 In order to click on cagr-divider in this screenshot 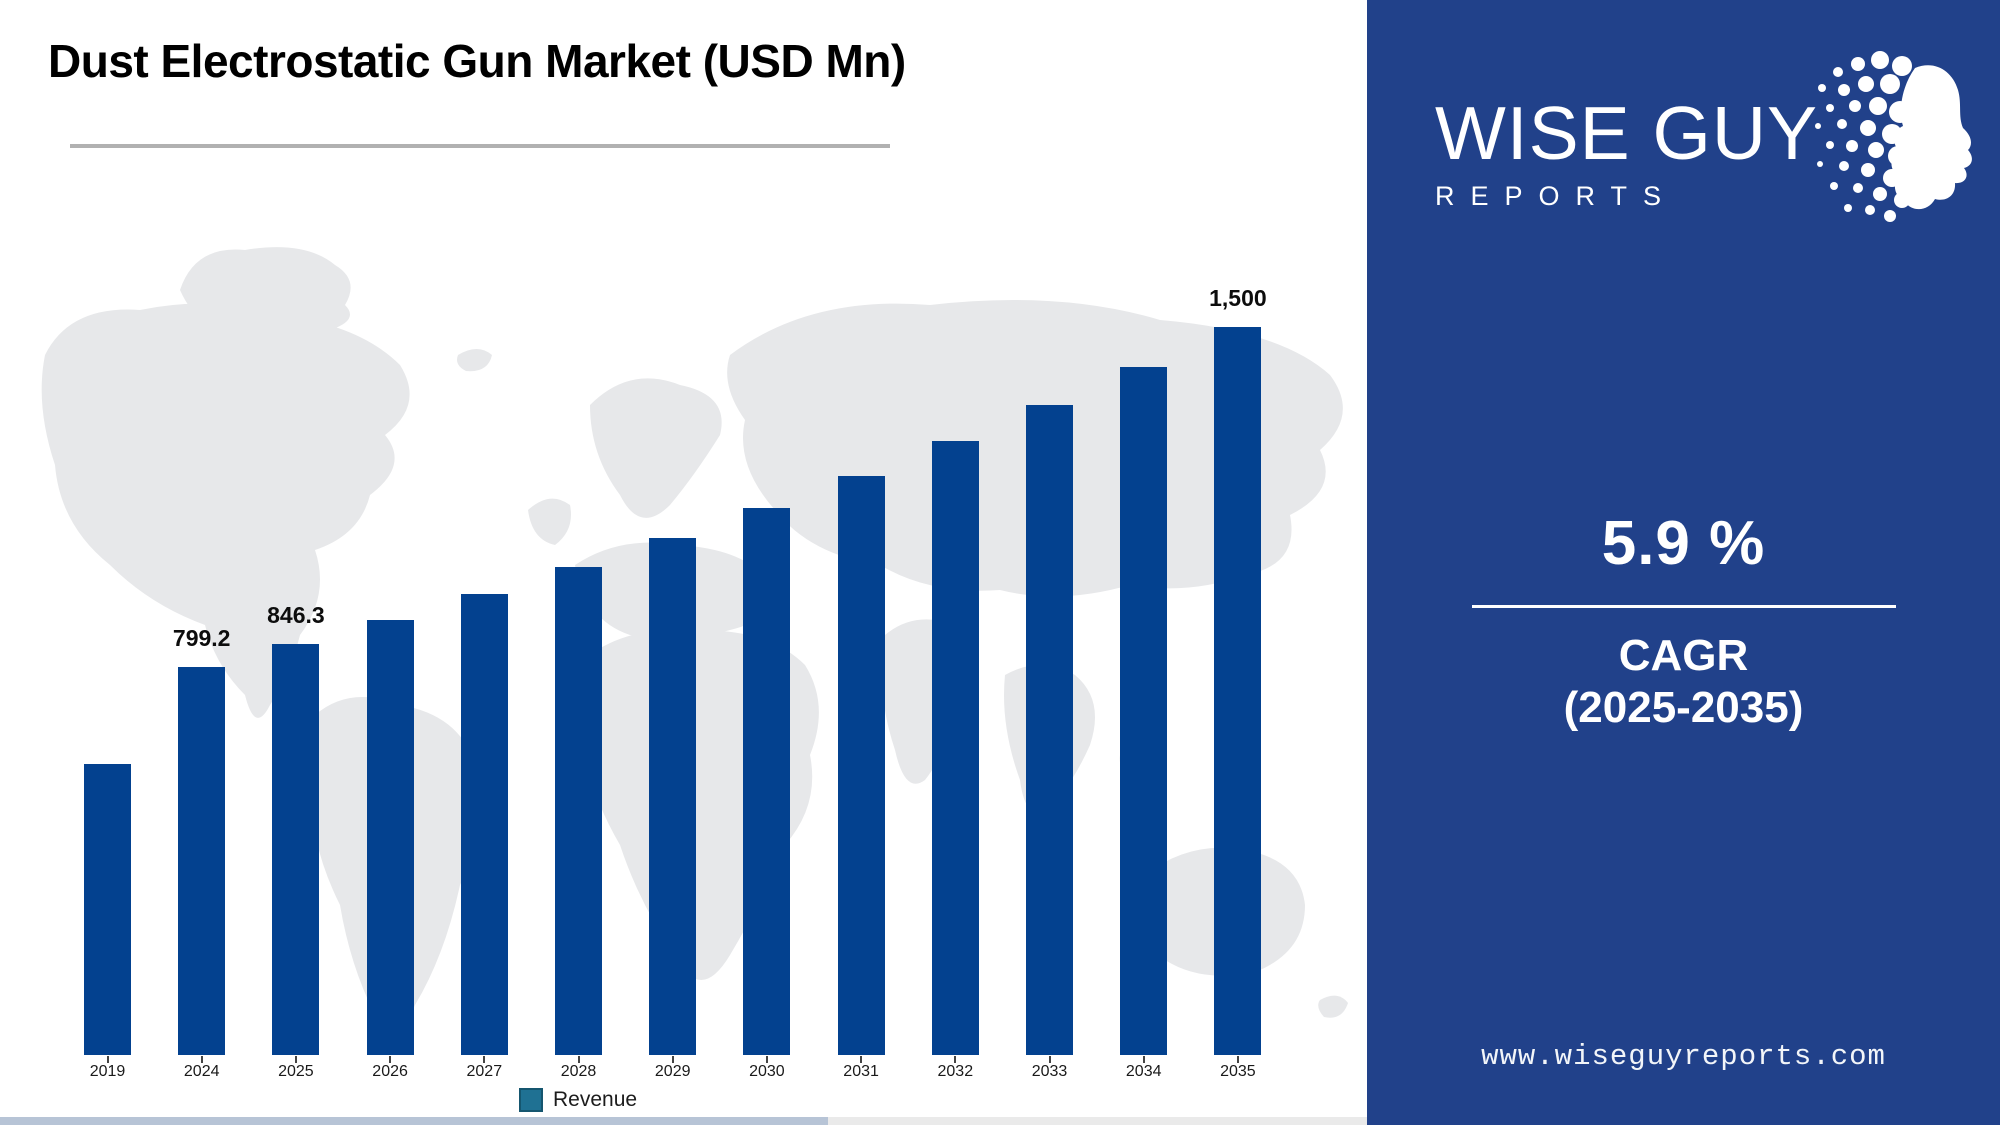, I will do `click(1683, 606)`.